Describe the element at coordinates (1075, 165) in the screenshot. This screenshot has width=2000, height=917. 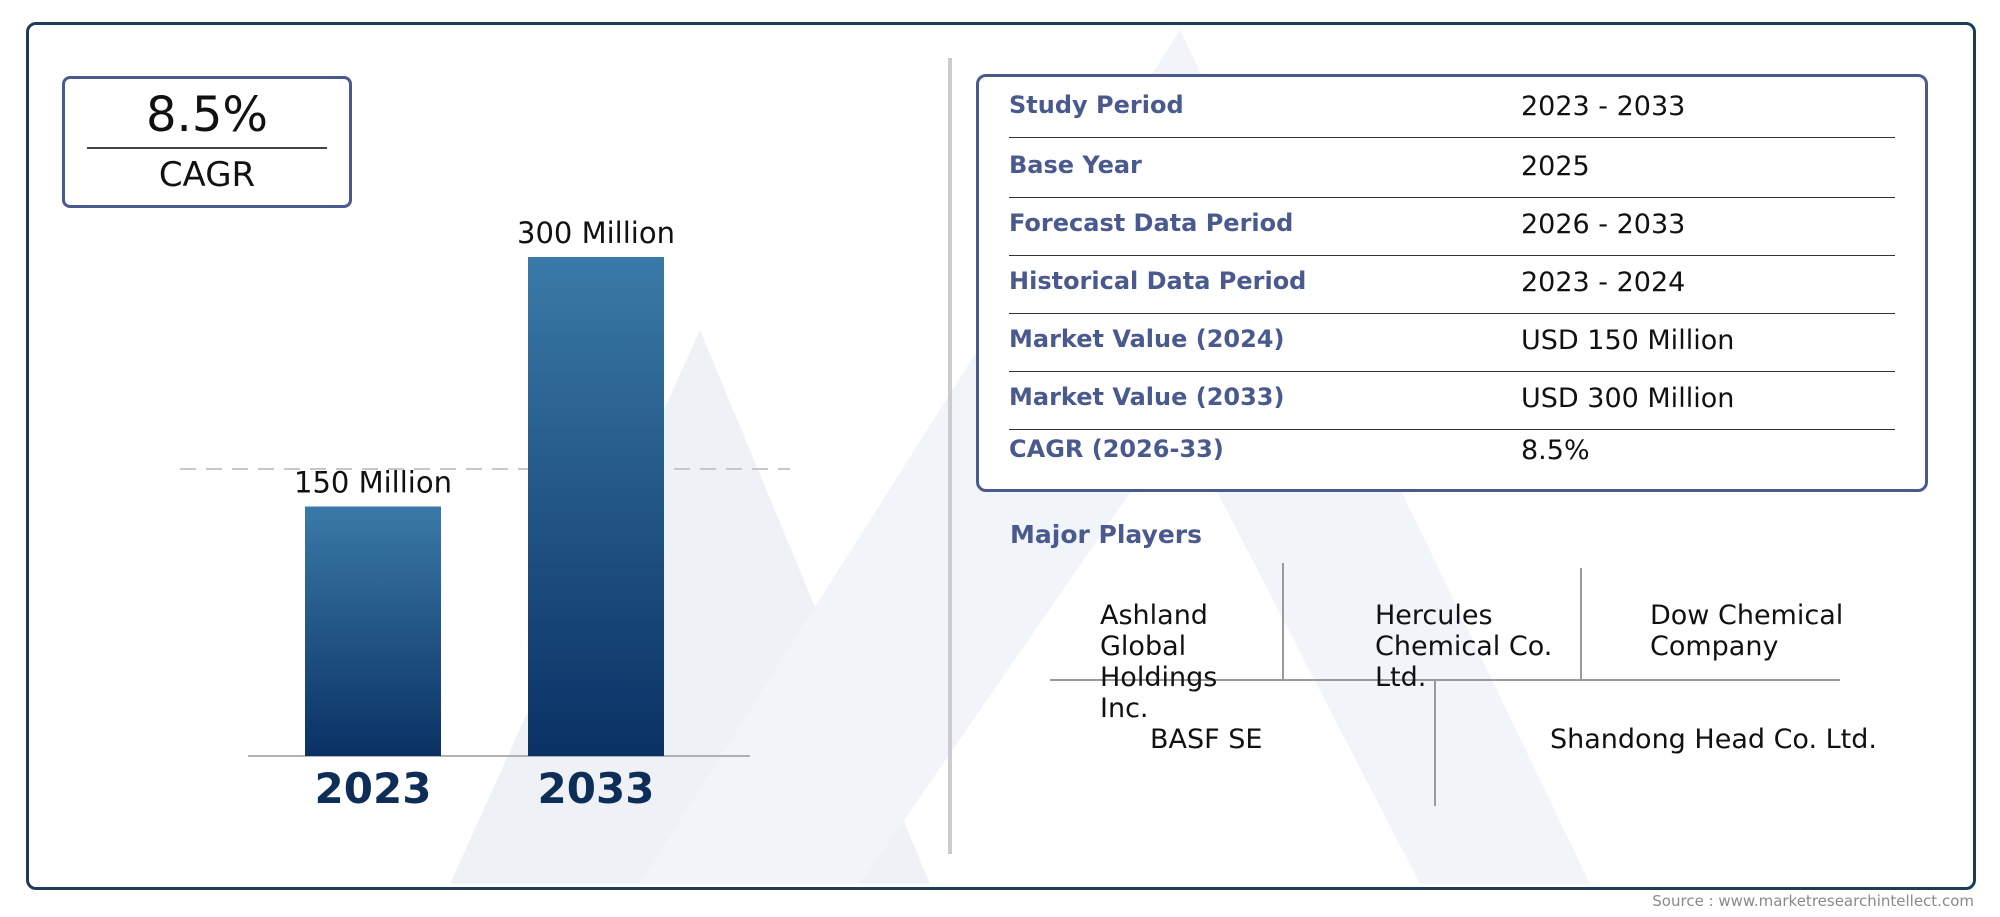
I see `info-row-label: Base Year` at that location.